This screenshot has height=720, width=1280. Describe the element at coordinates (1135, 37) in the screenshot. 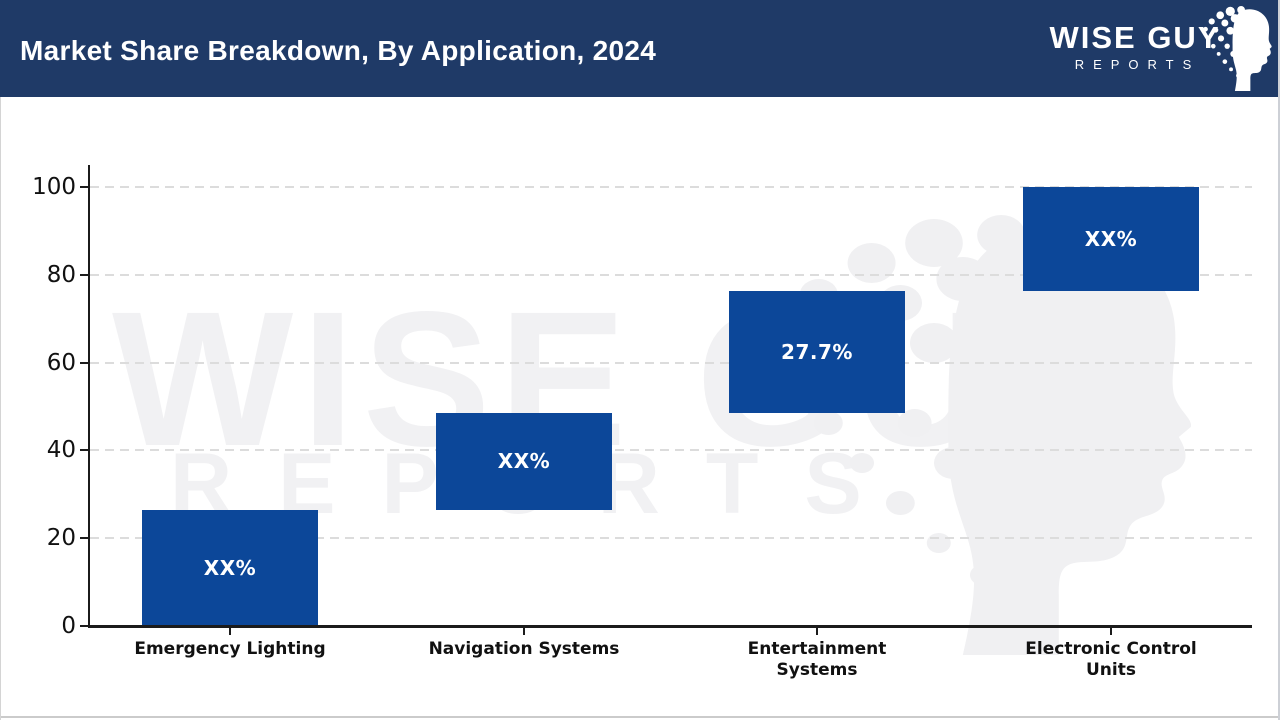

I see `logo-name: WISE GUY` at that location.